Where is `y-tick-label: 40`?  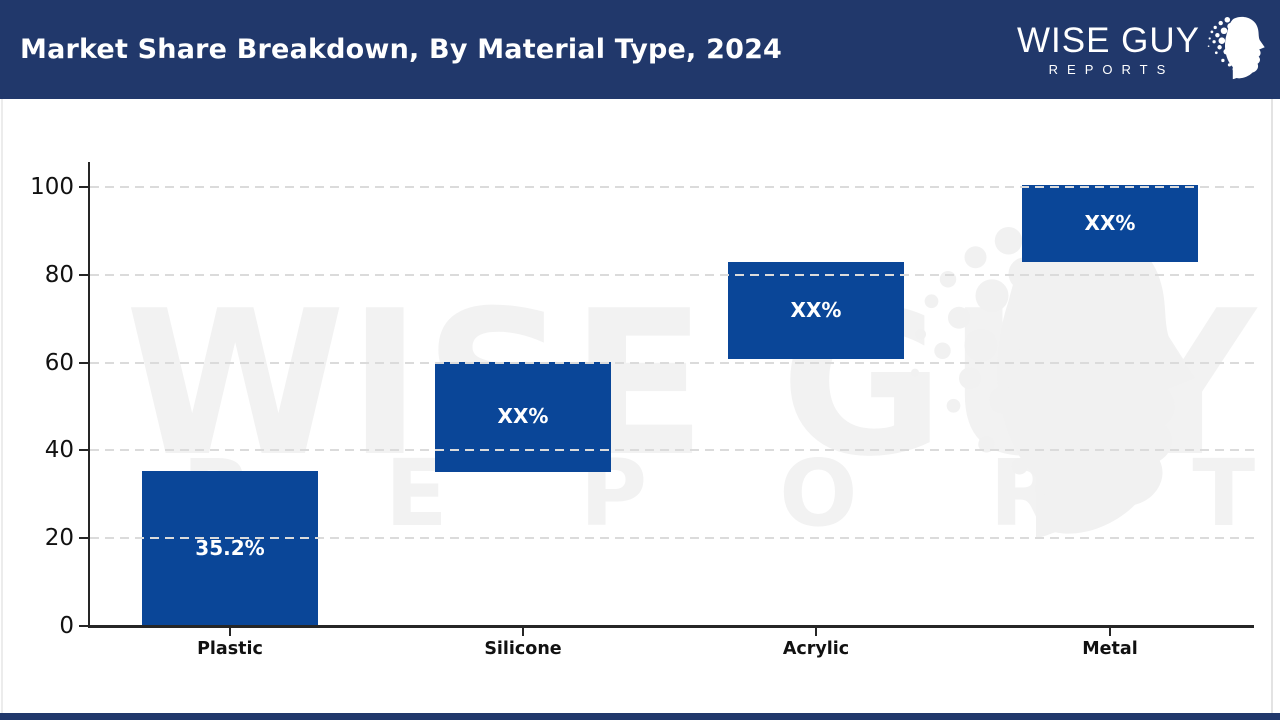
y-tick-label: 40 is located at coordinates (59, 450).